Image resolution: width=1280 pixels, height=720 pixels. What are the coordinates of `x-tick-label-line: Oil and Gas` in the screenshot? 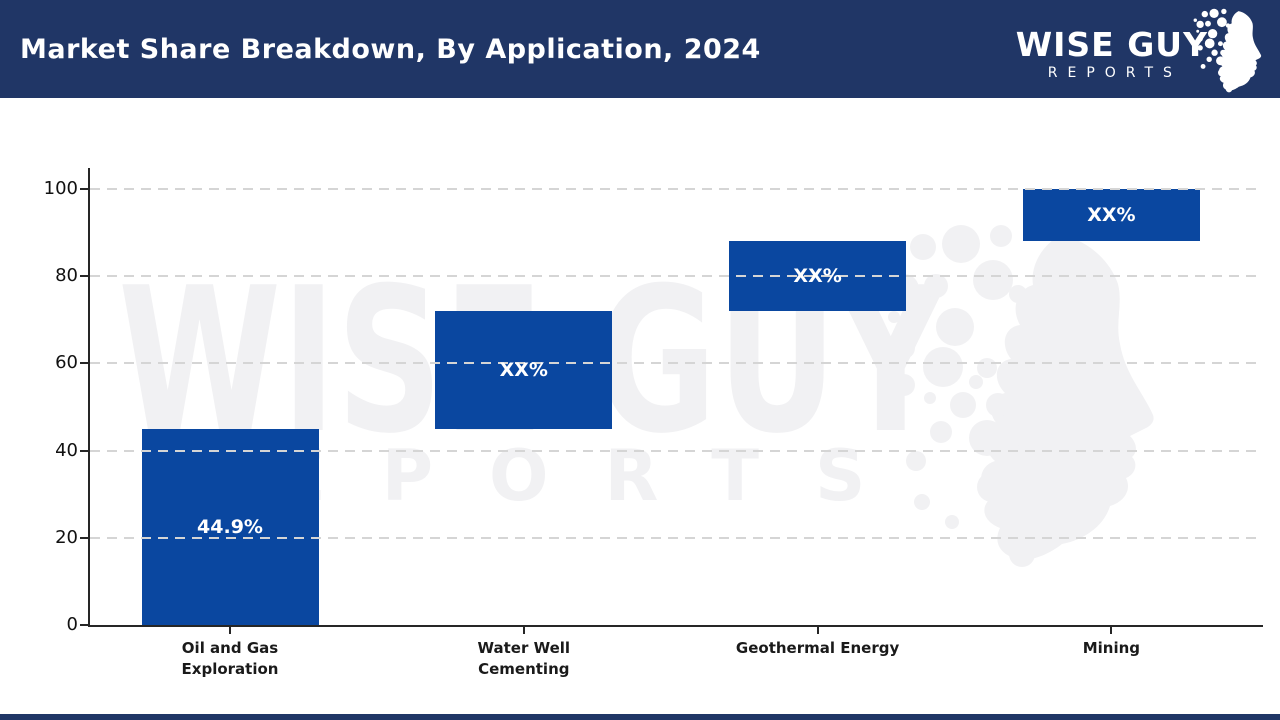 It's located at (230, 648).